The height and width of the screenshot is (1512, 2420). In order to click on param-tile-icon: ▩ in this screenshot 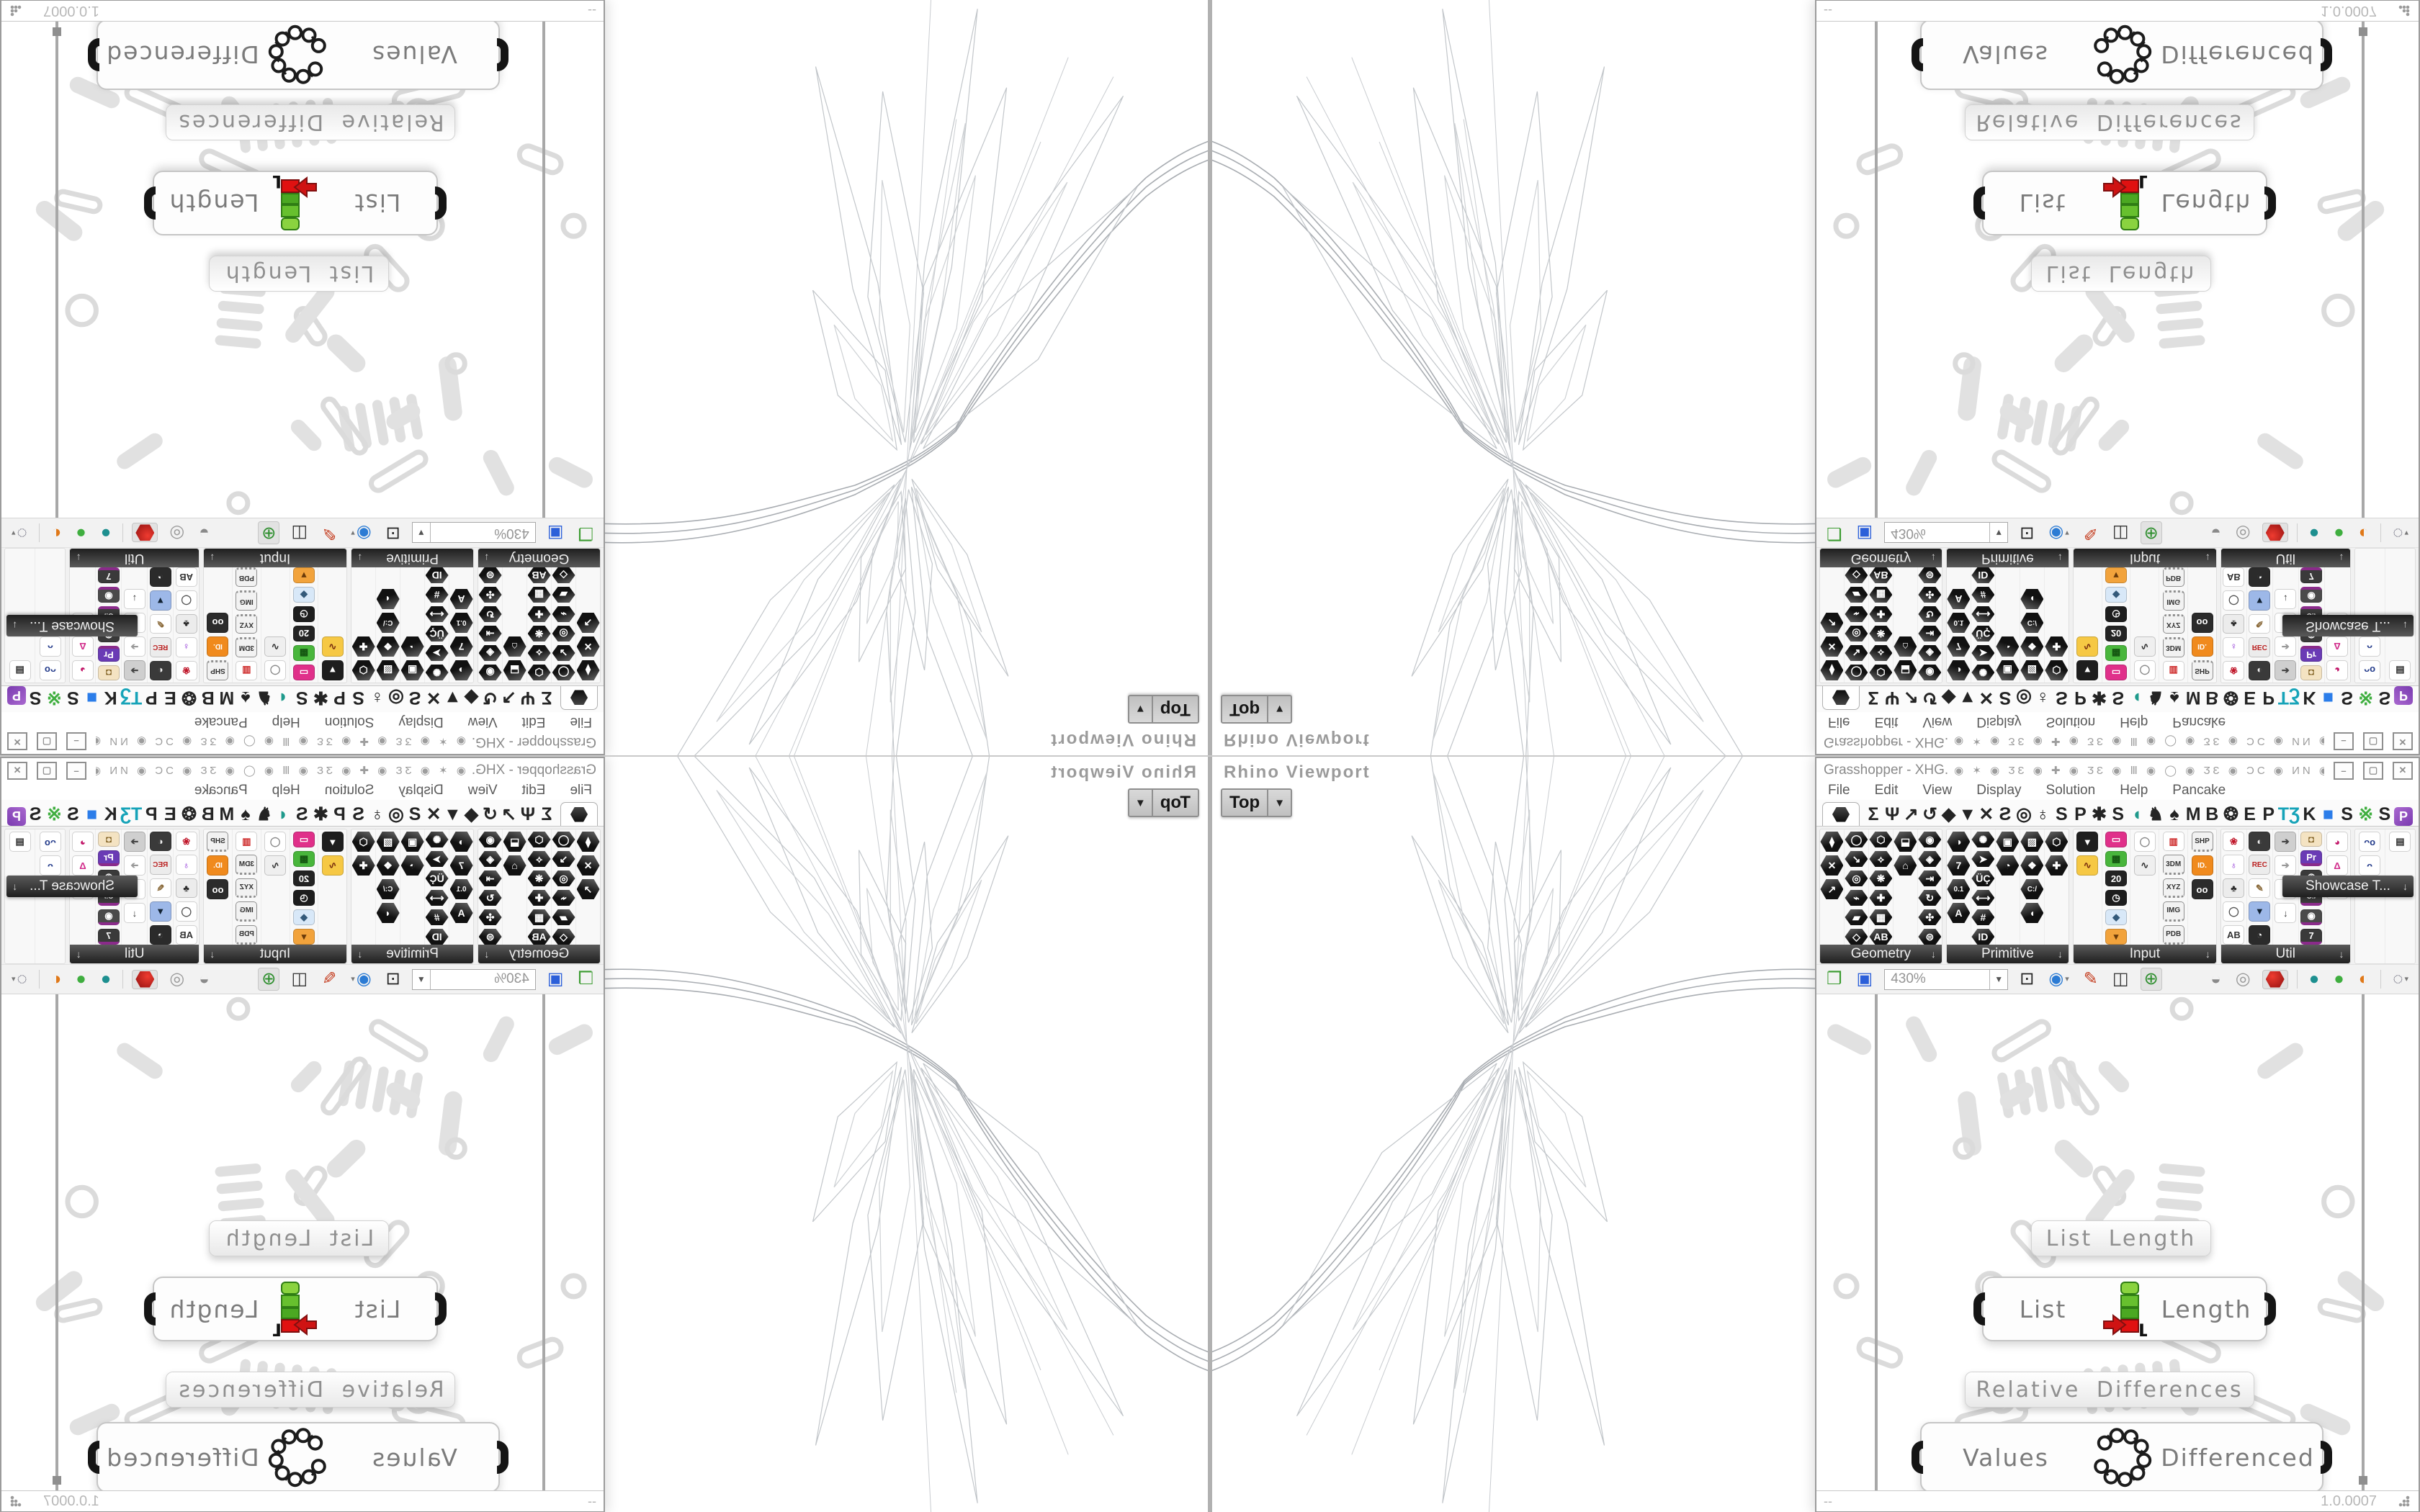, I will do `click(303, 653)`.